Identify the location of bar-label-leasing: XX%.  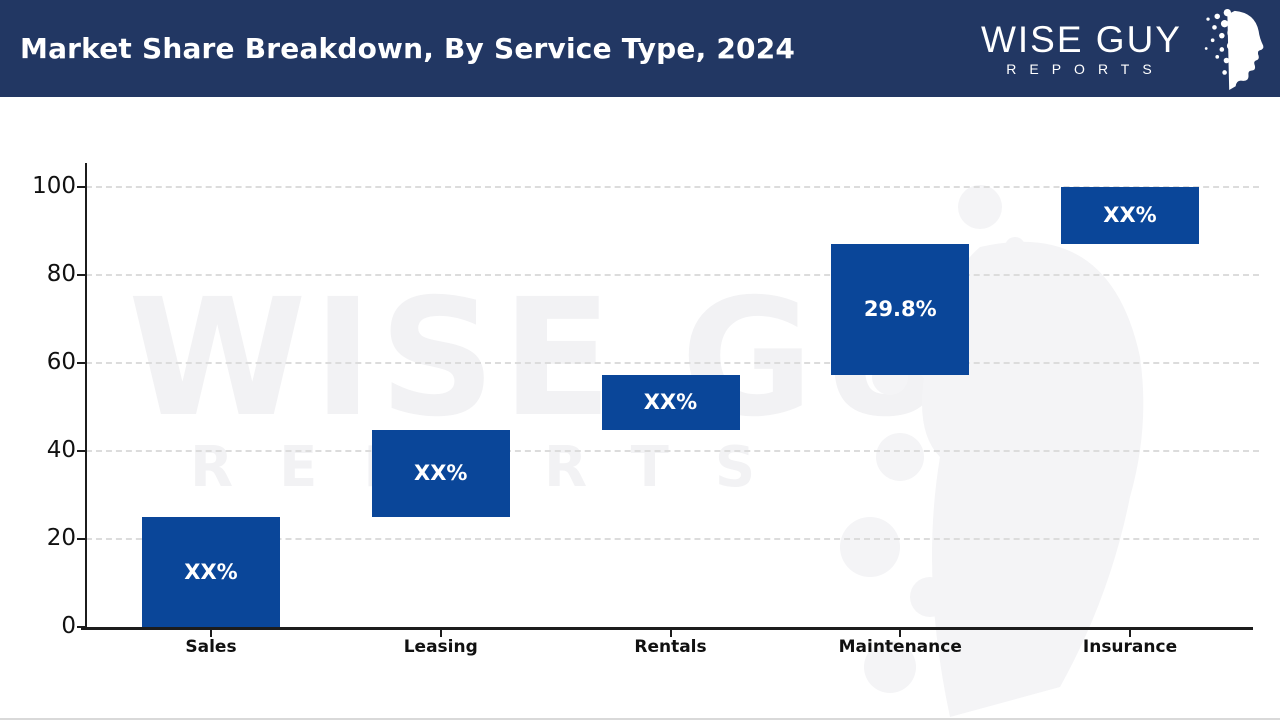
(441, 473).